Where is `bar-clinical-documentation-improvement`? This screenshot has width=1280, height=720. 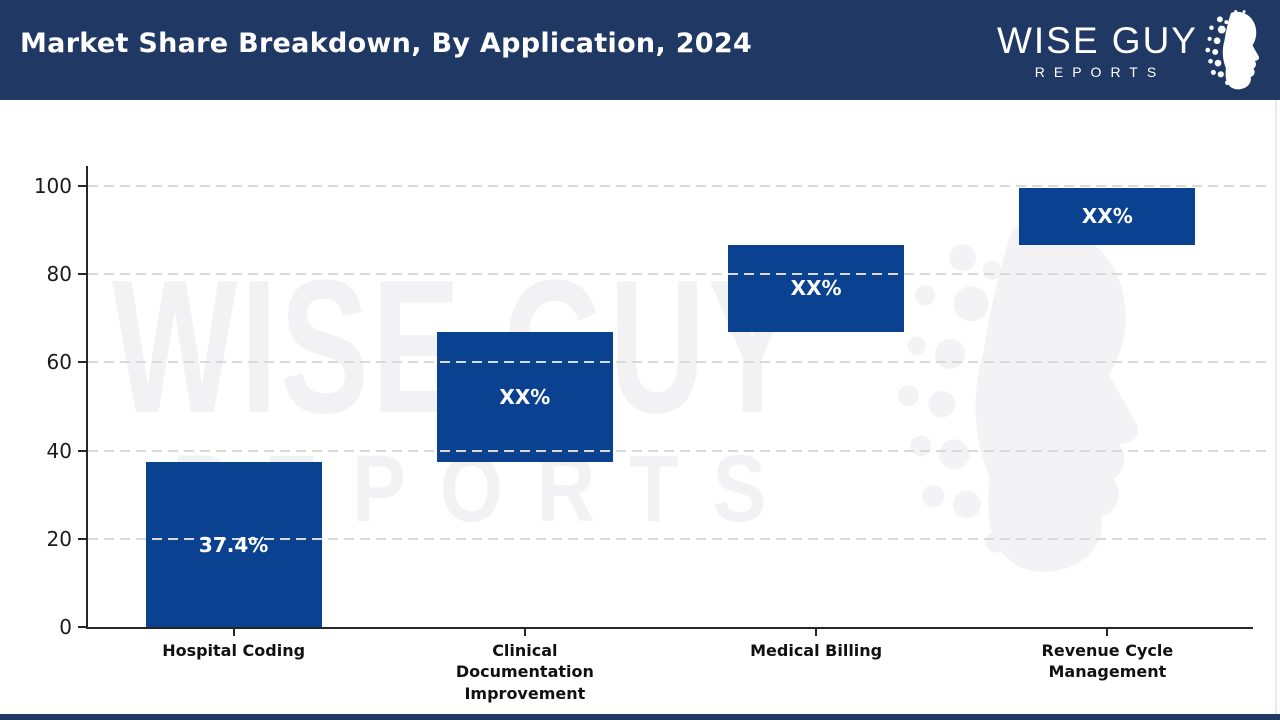 bar-clinical-documentation-improvement is located at coordinates (524, 397).